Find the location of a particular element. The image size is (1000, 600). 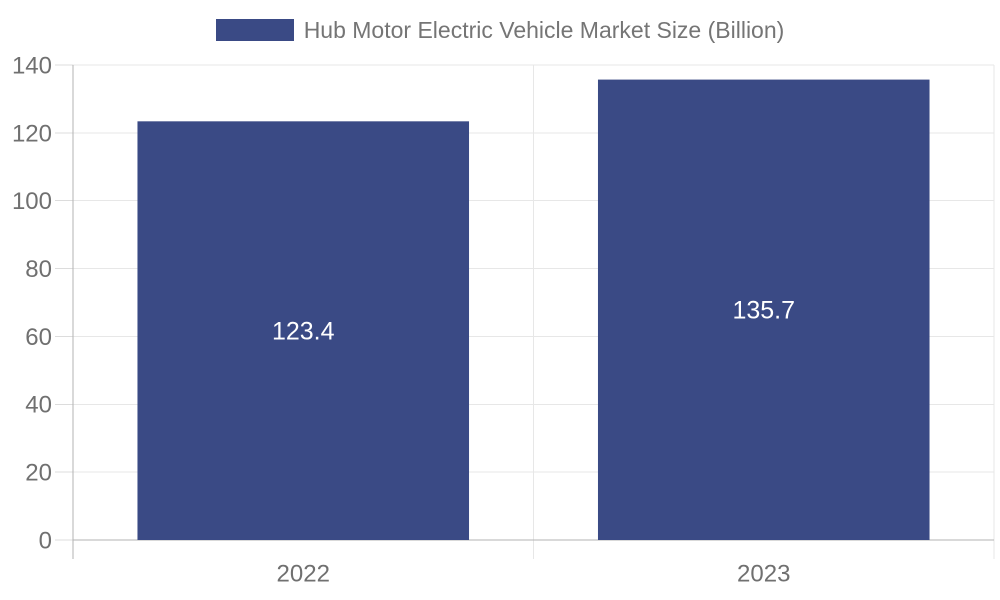

y-tick-label: 60 is located at coordinates (38, 337).